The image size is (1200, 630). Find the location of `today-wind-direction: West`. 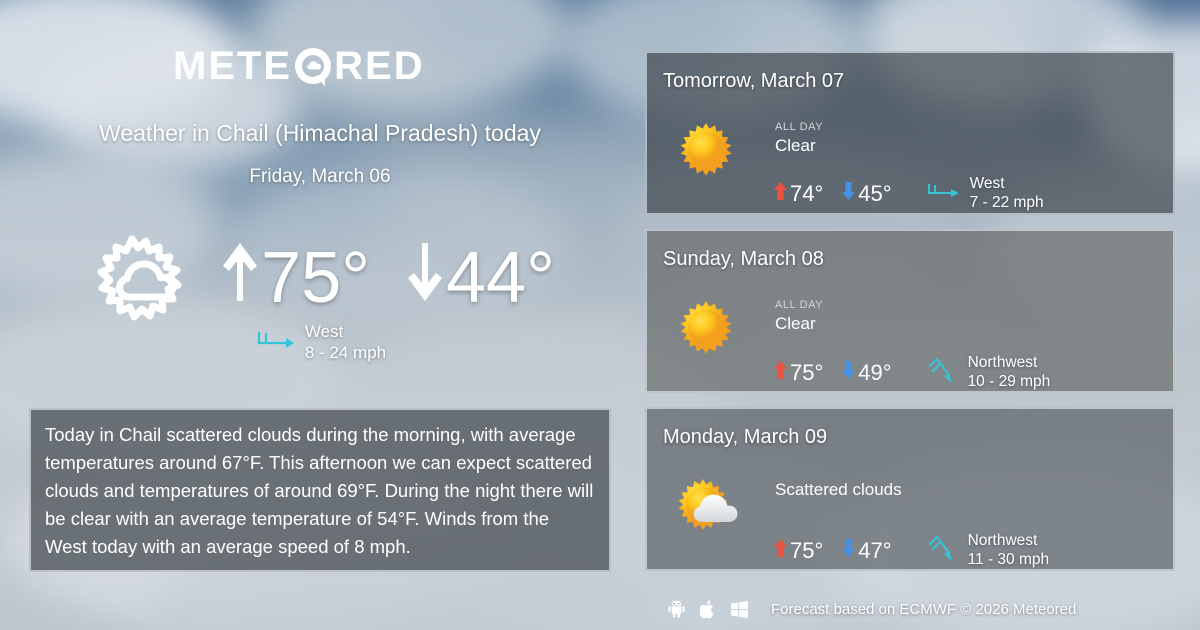

today-wind-direction: West is located at coordinates (324, 331).